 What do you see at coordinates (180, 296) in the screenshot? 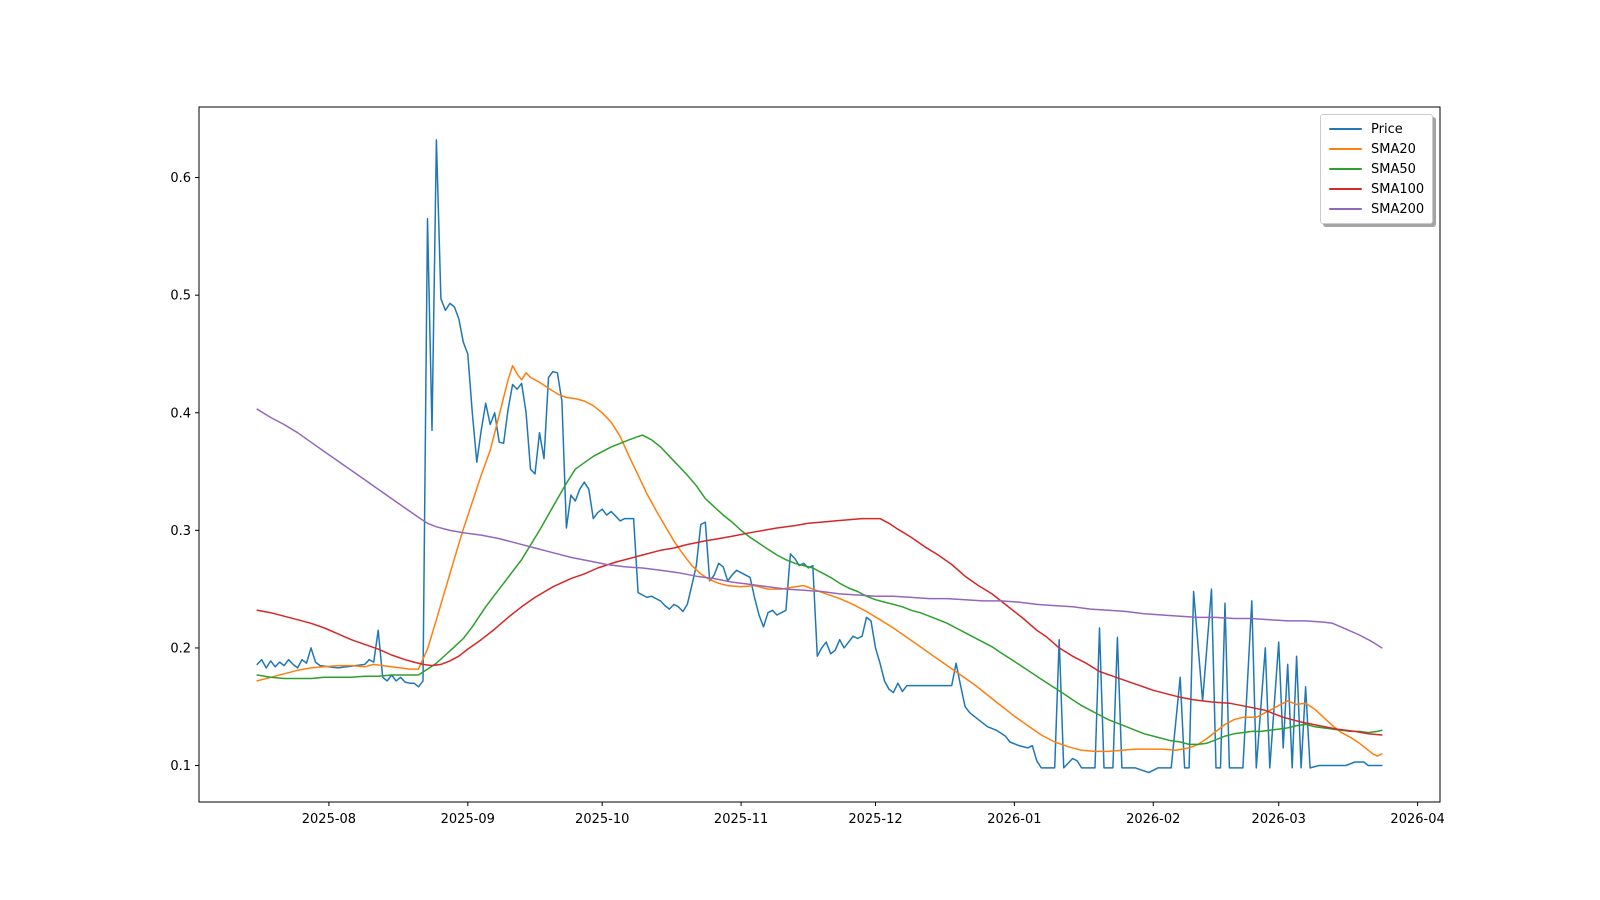
I see `y-tick-label: 0.5` at bounding box center [180, 296].